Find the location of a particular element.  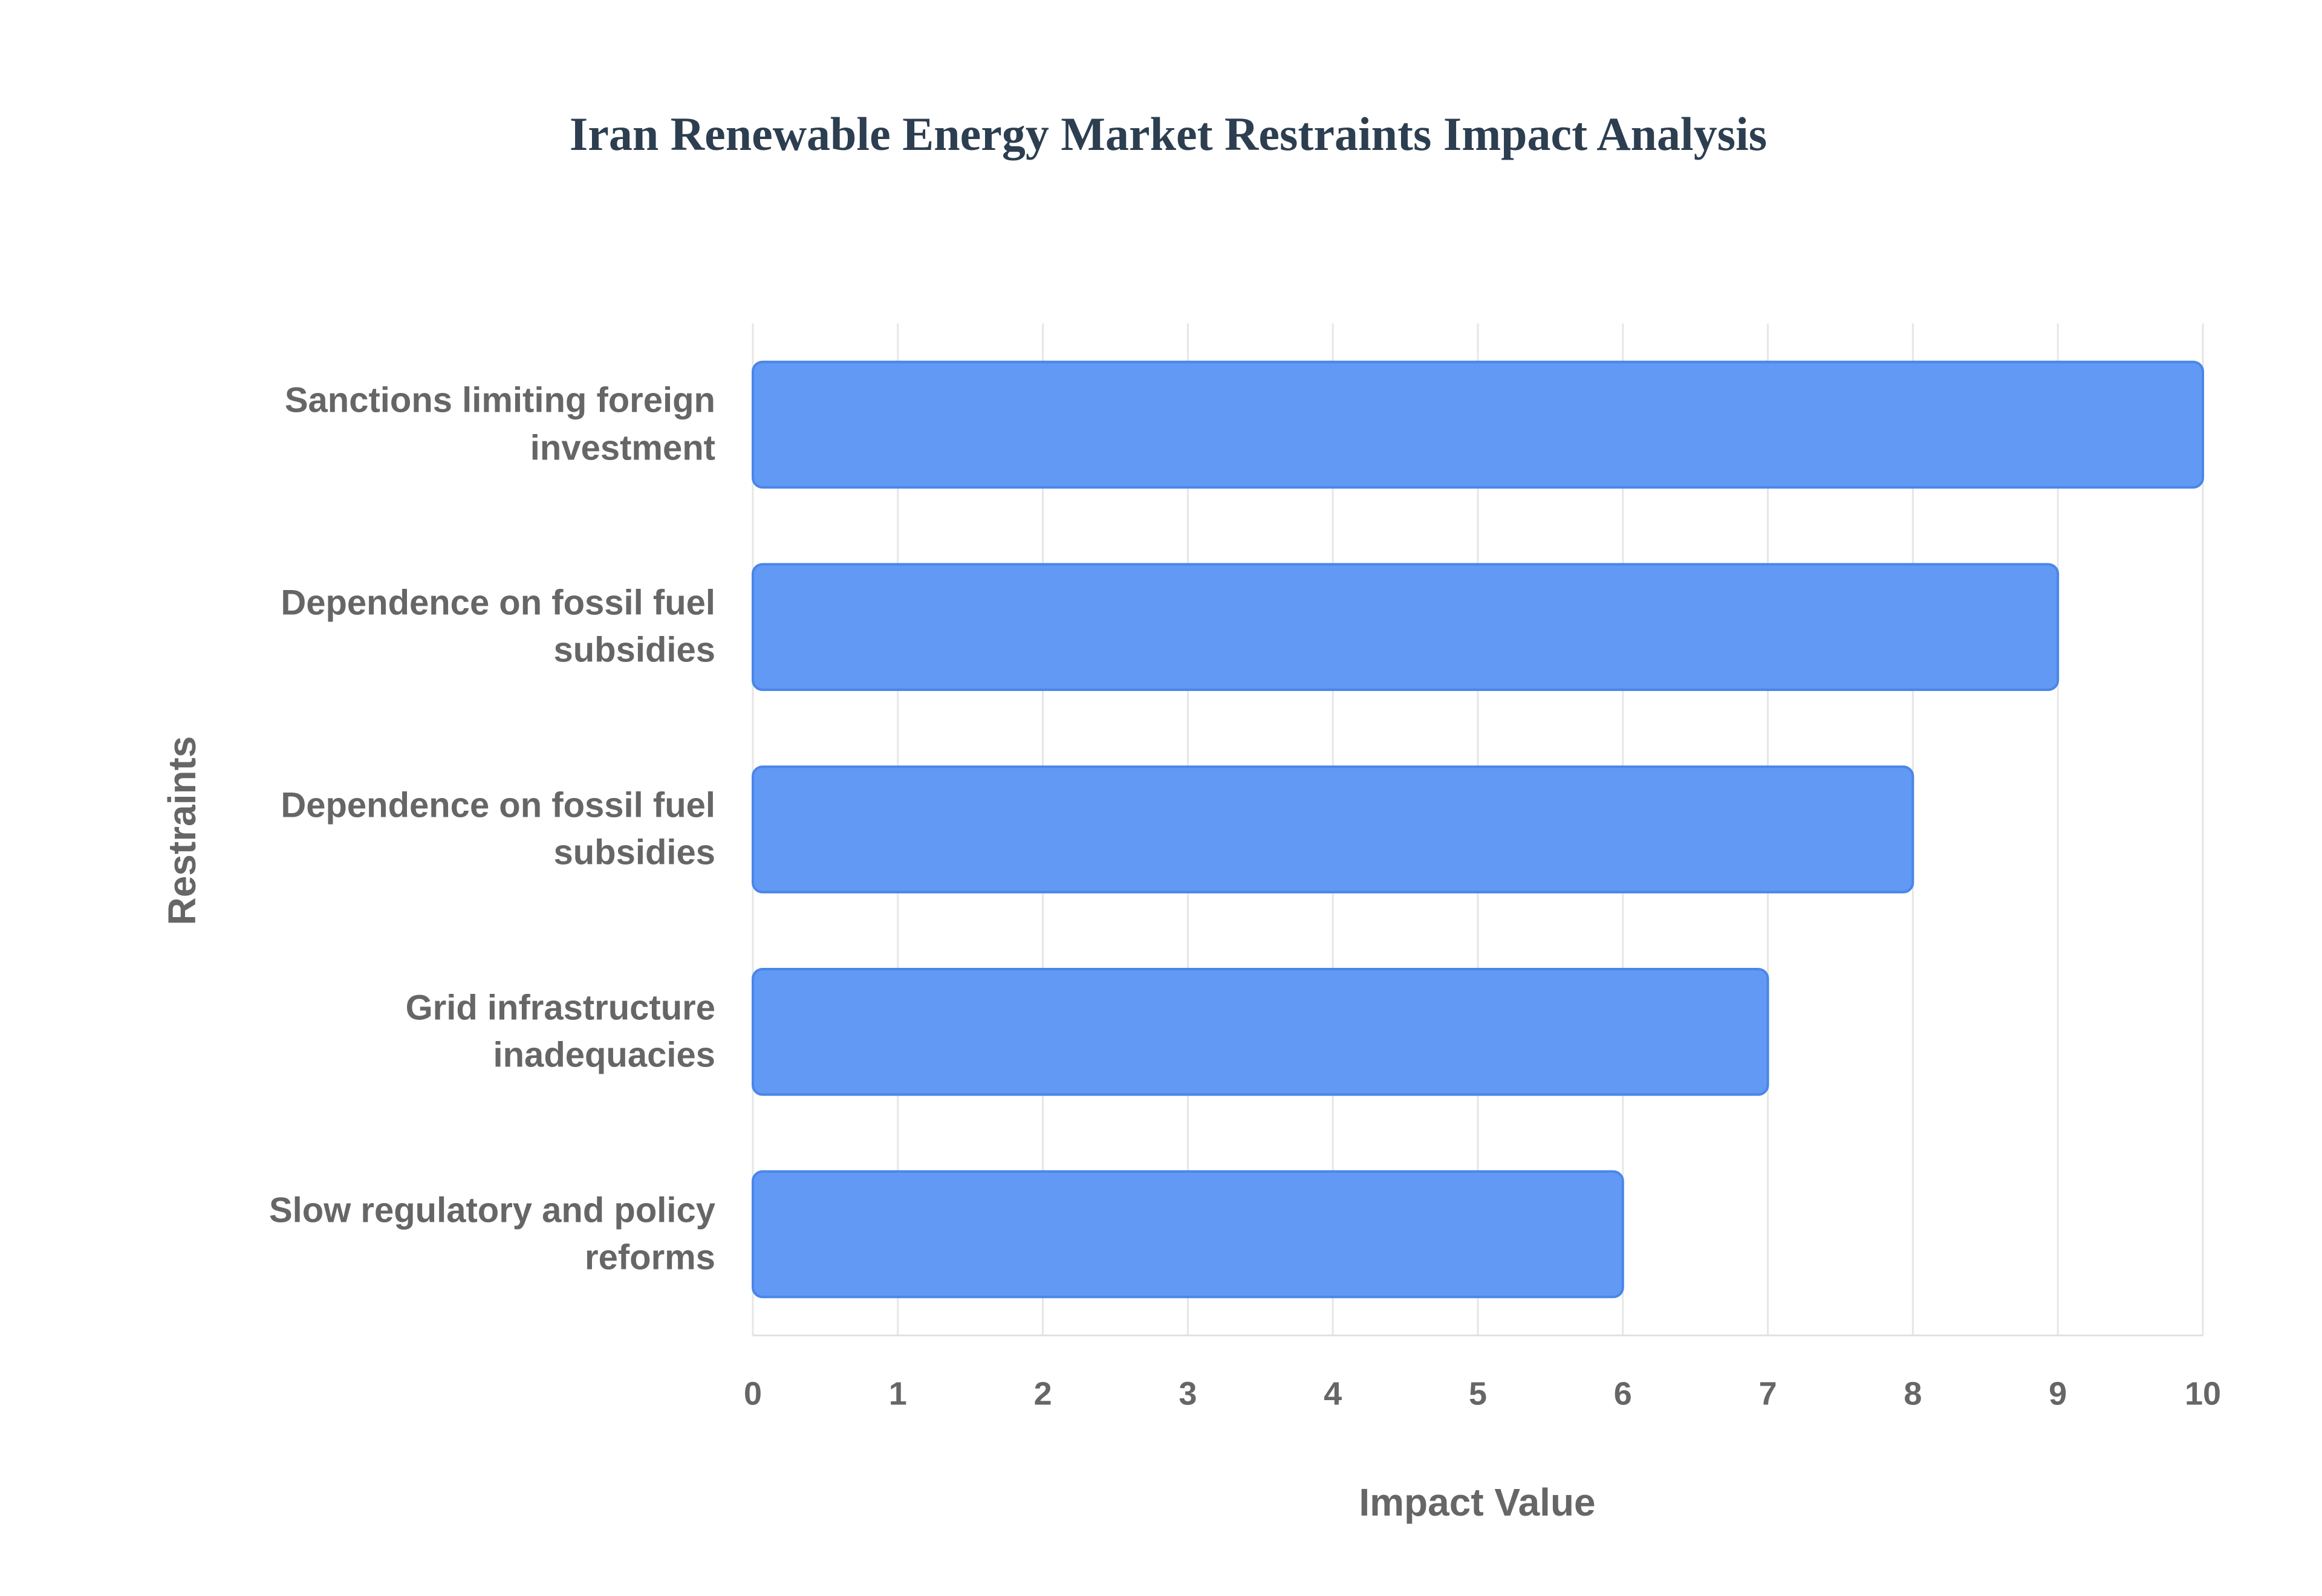

x-tick-label: 0 is located at coordinates (753, 1393).